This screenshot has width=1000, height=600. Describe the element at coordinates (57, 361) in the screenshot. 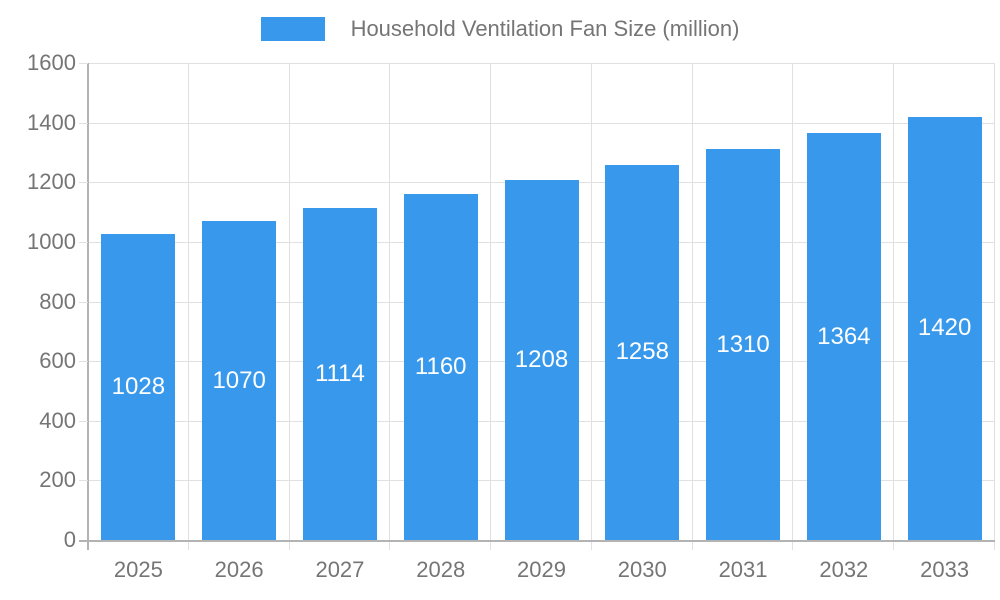

I see `y-axis-tick-label: 600` at that location.